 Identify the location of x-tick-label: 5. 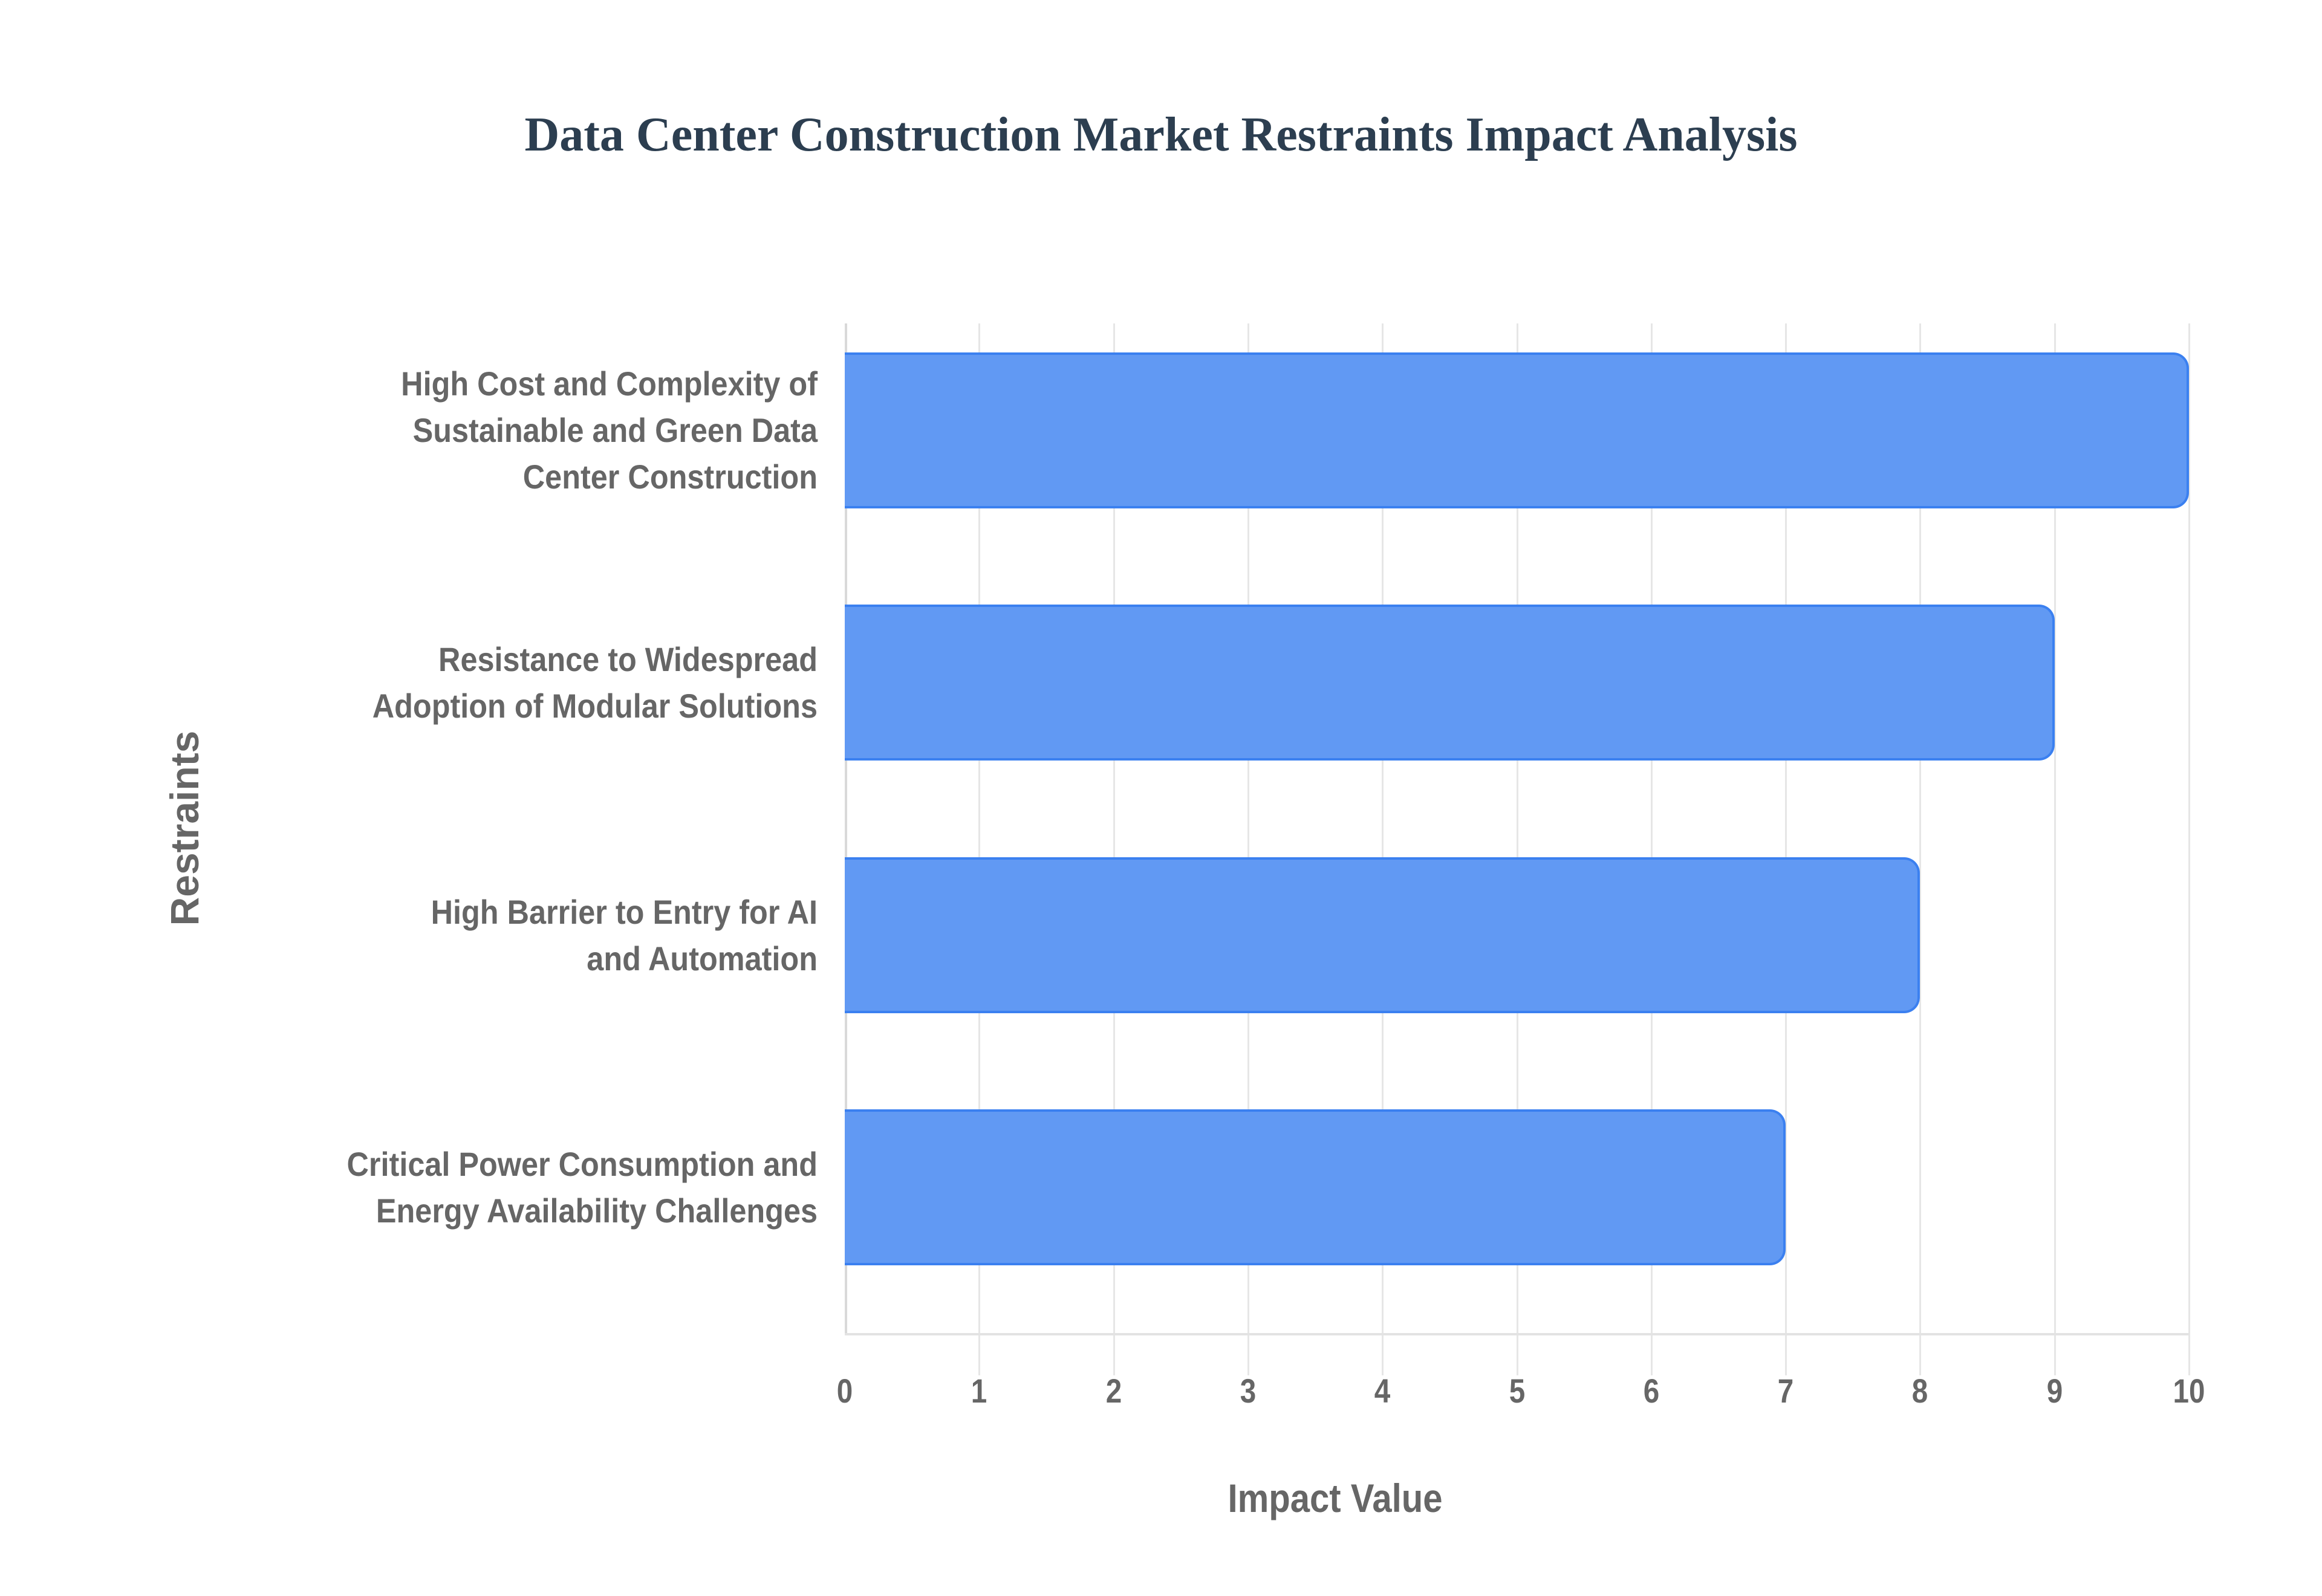
(1517, 1391).